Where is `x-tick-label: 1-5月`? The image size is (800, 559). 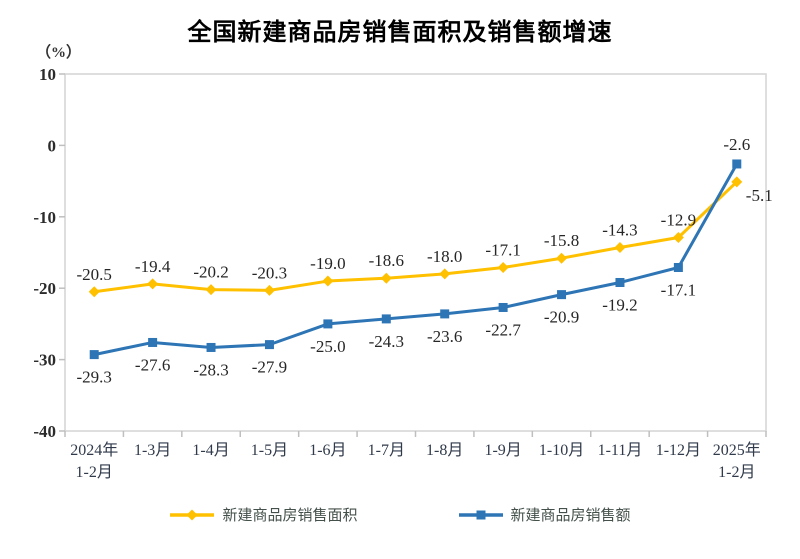
x-tick-label: 1-5月 is located at coordinates (269, 450).